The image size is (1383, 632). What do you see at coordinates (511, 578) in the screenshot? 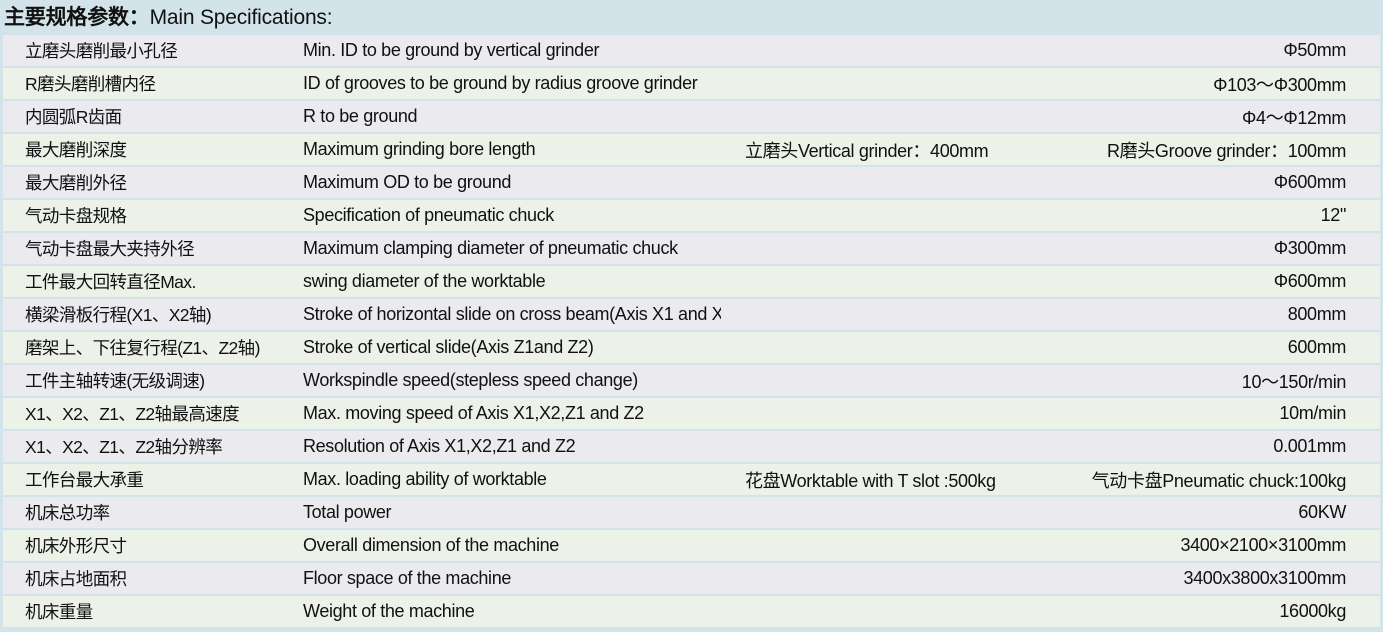
I see `spec-label-en: Floor space of the machine` at bounding box center [511, 578].